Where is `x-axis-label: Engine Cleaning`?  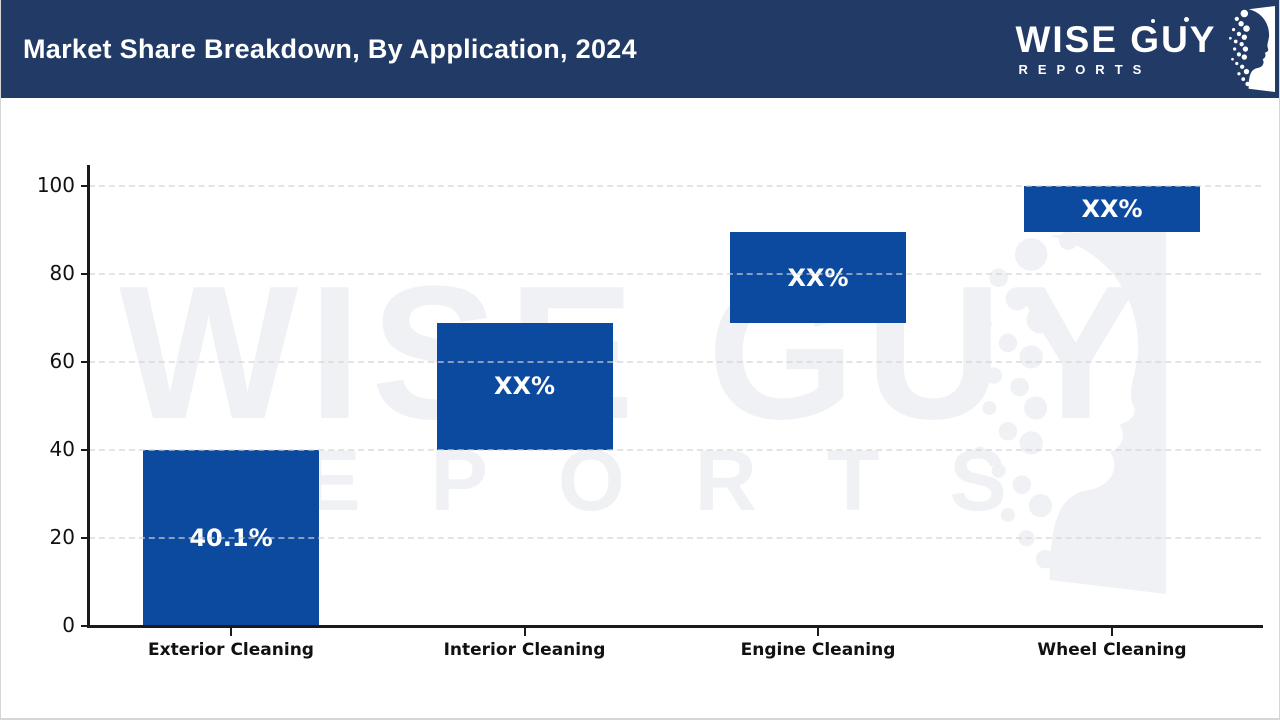
x-axis-label: Engine Cleaning is located at coordinates (818, 650).